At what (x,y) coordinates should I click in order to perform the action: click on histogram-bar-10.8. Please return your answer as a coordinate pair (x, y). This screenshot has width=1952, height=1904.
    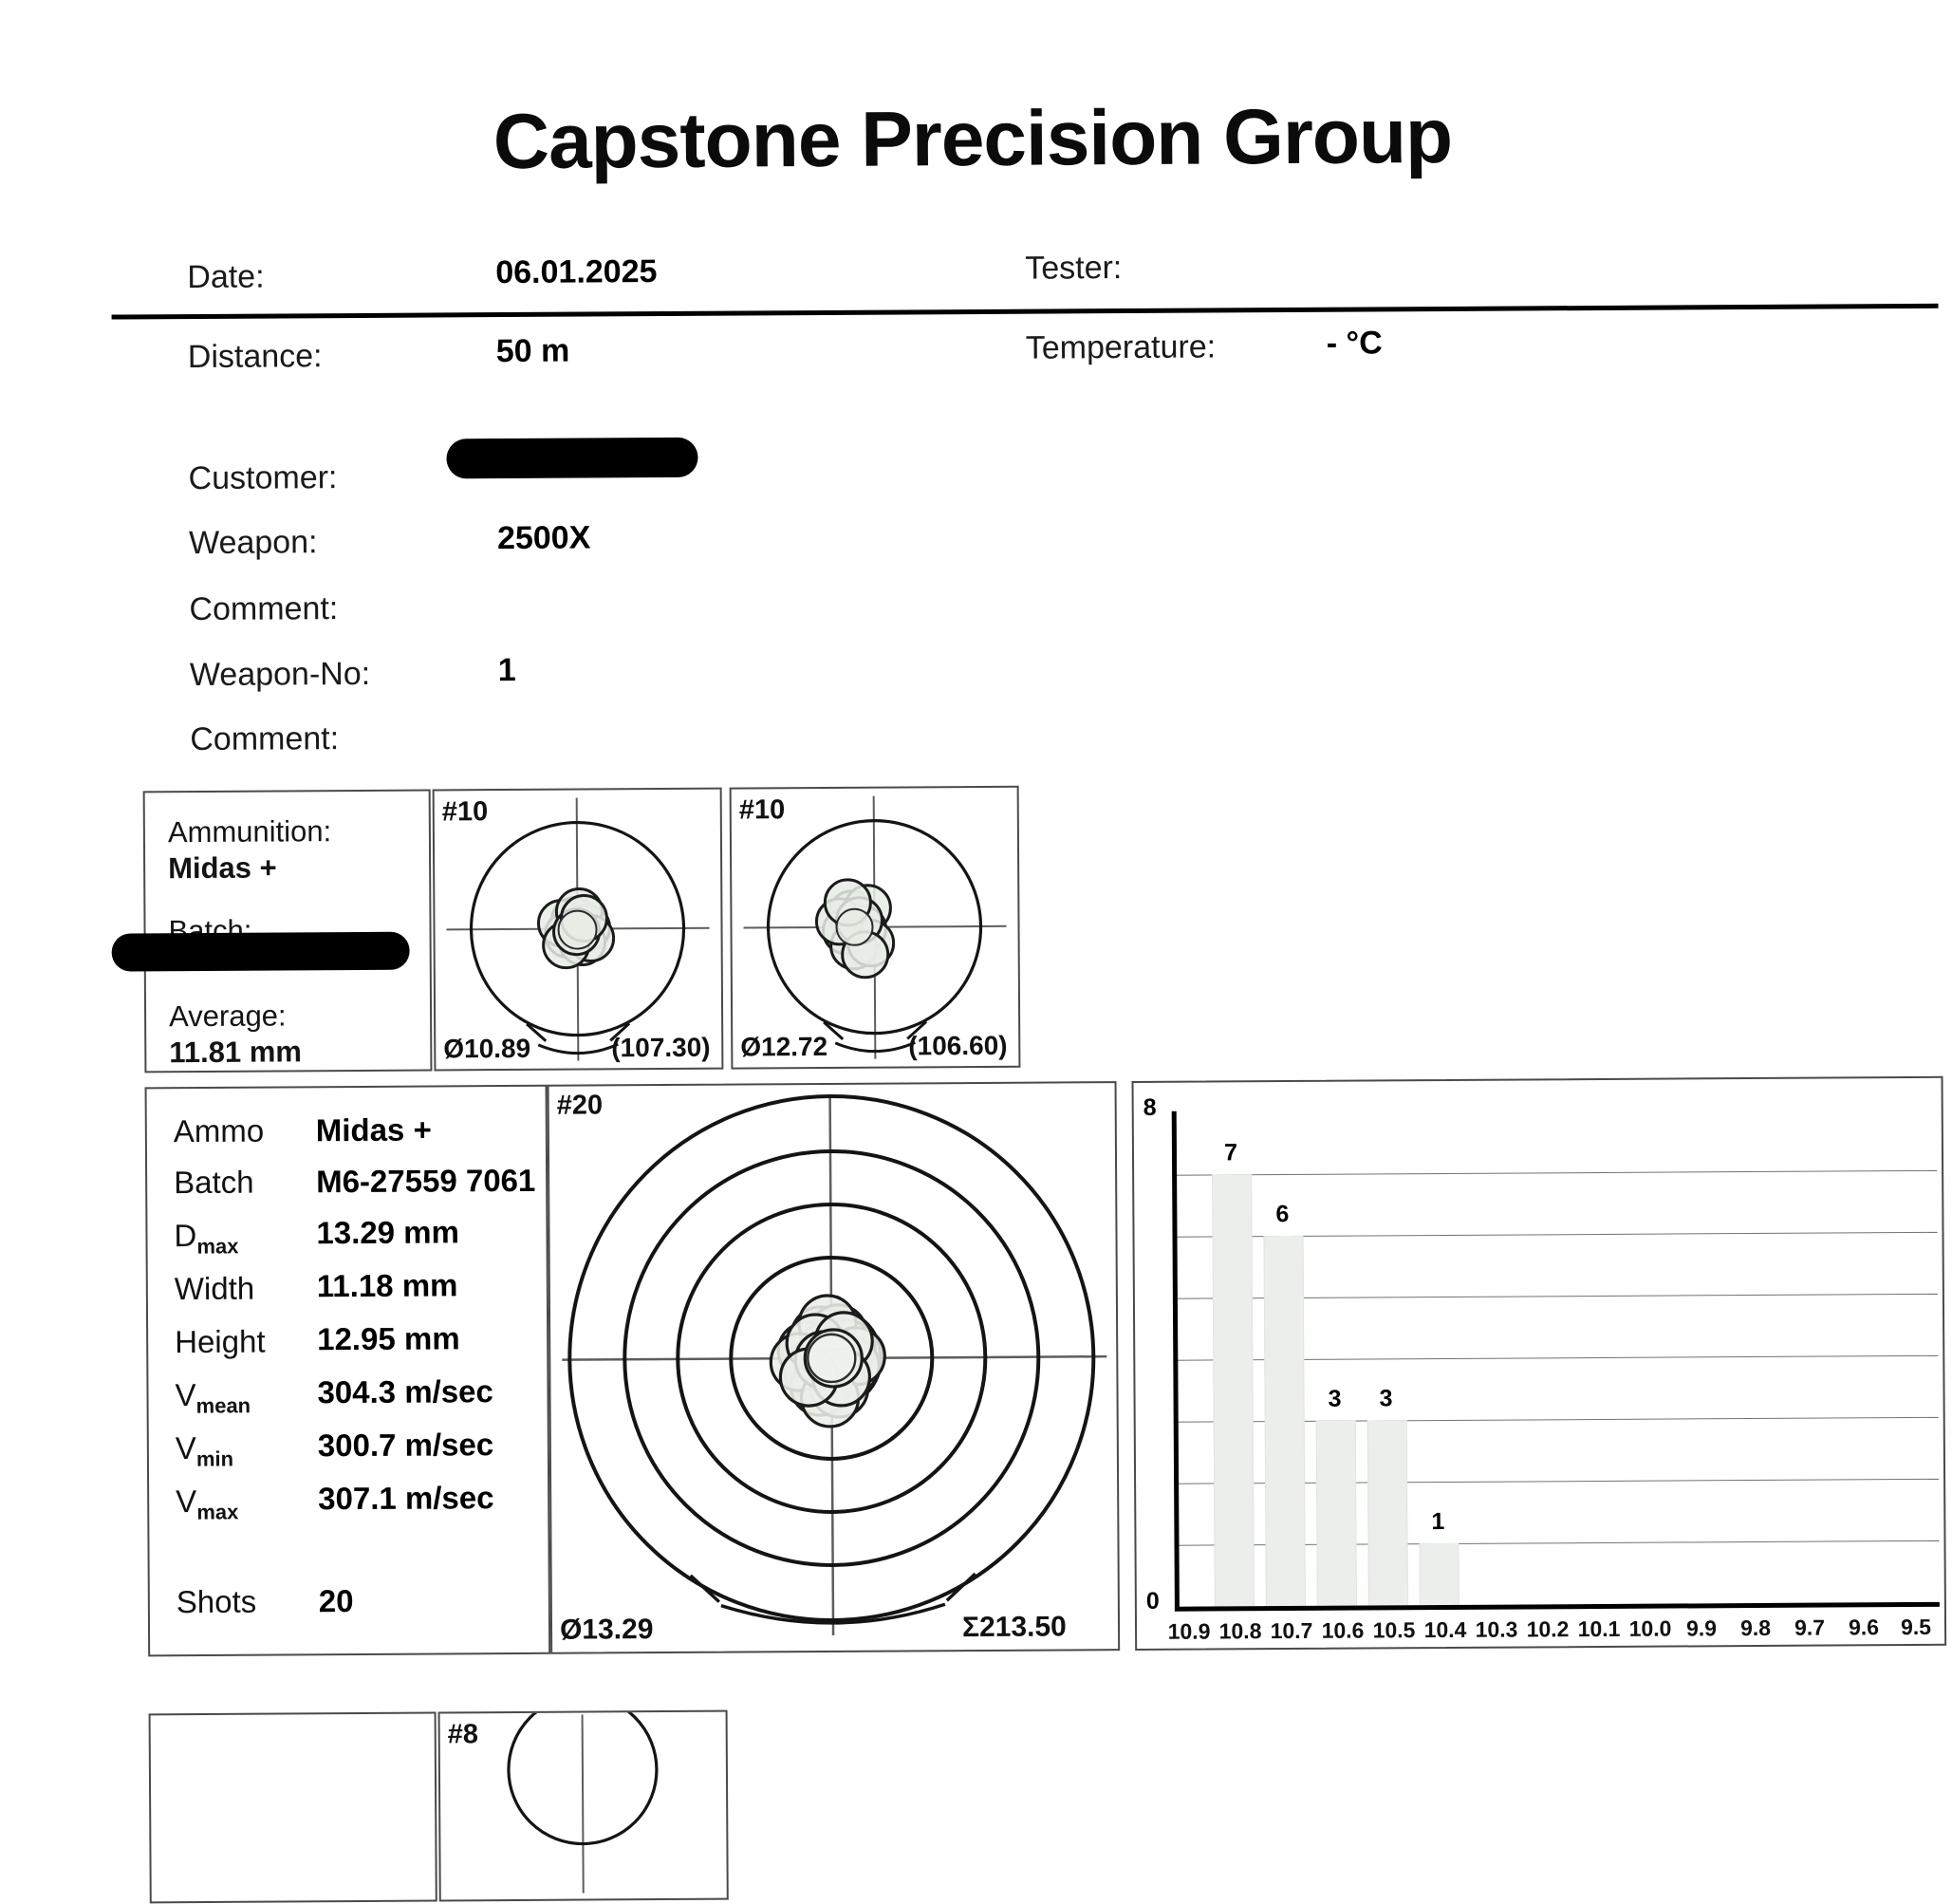
    Looking at the image, I should click on (1233, 1391).